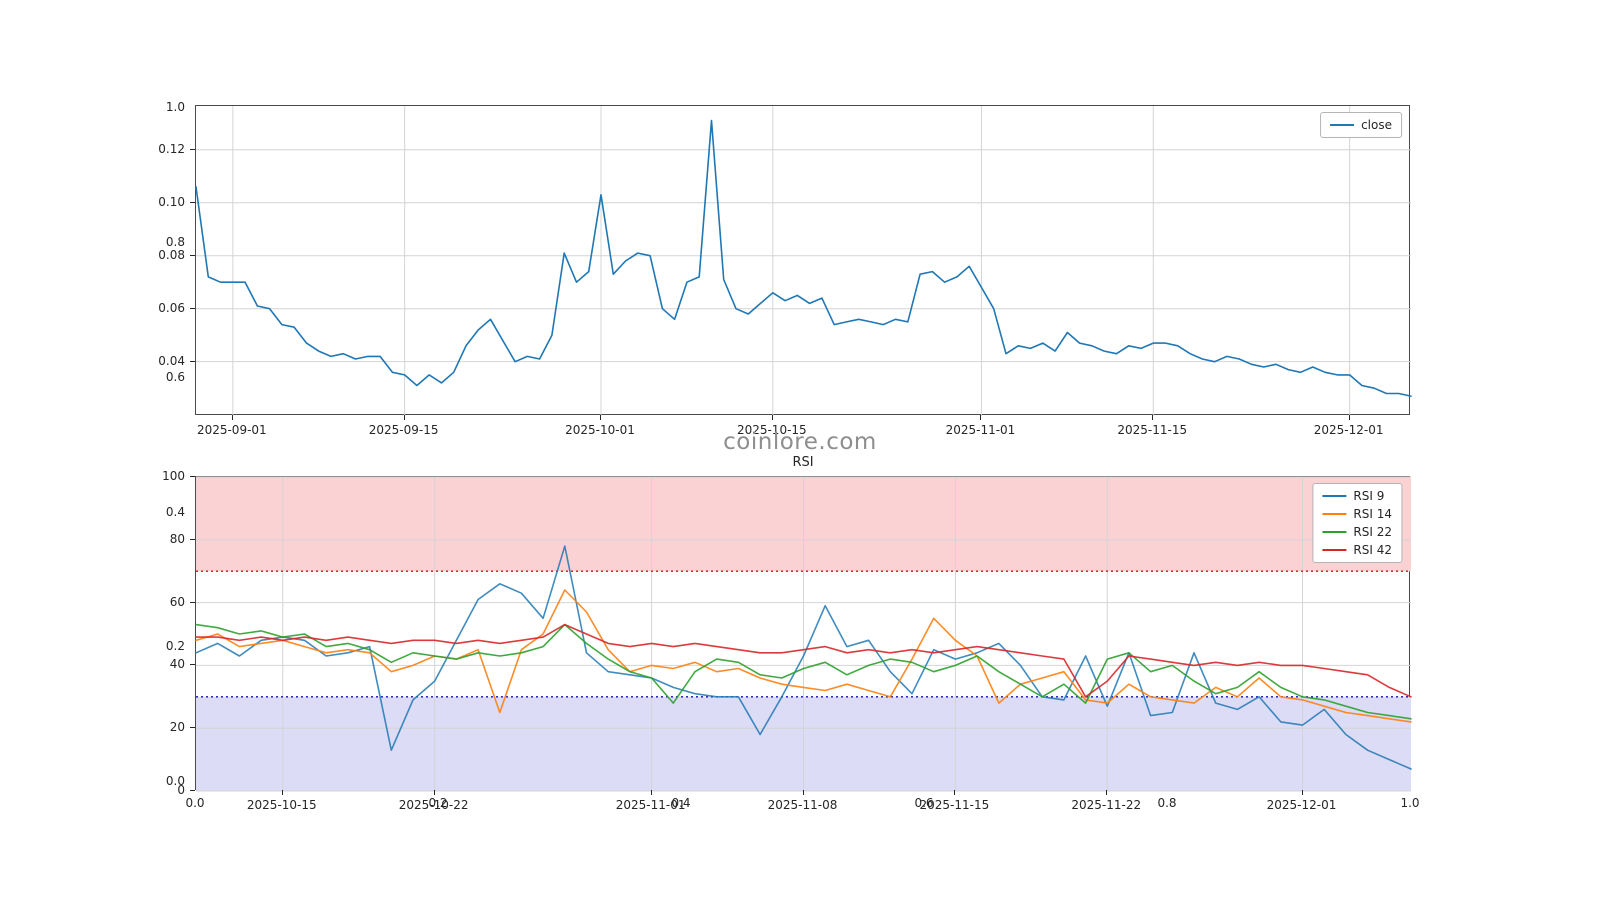  What do you see at coordinates (181, 790) in the screenshot?
I see `y-tick-label: 0` at bounding box center [181, 790].